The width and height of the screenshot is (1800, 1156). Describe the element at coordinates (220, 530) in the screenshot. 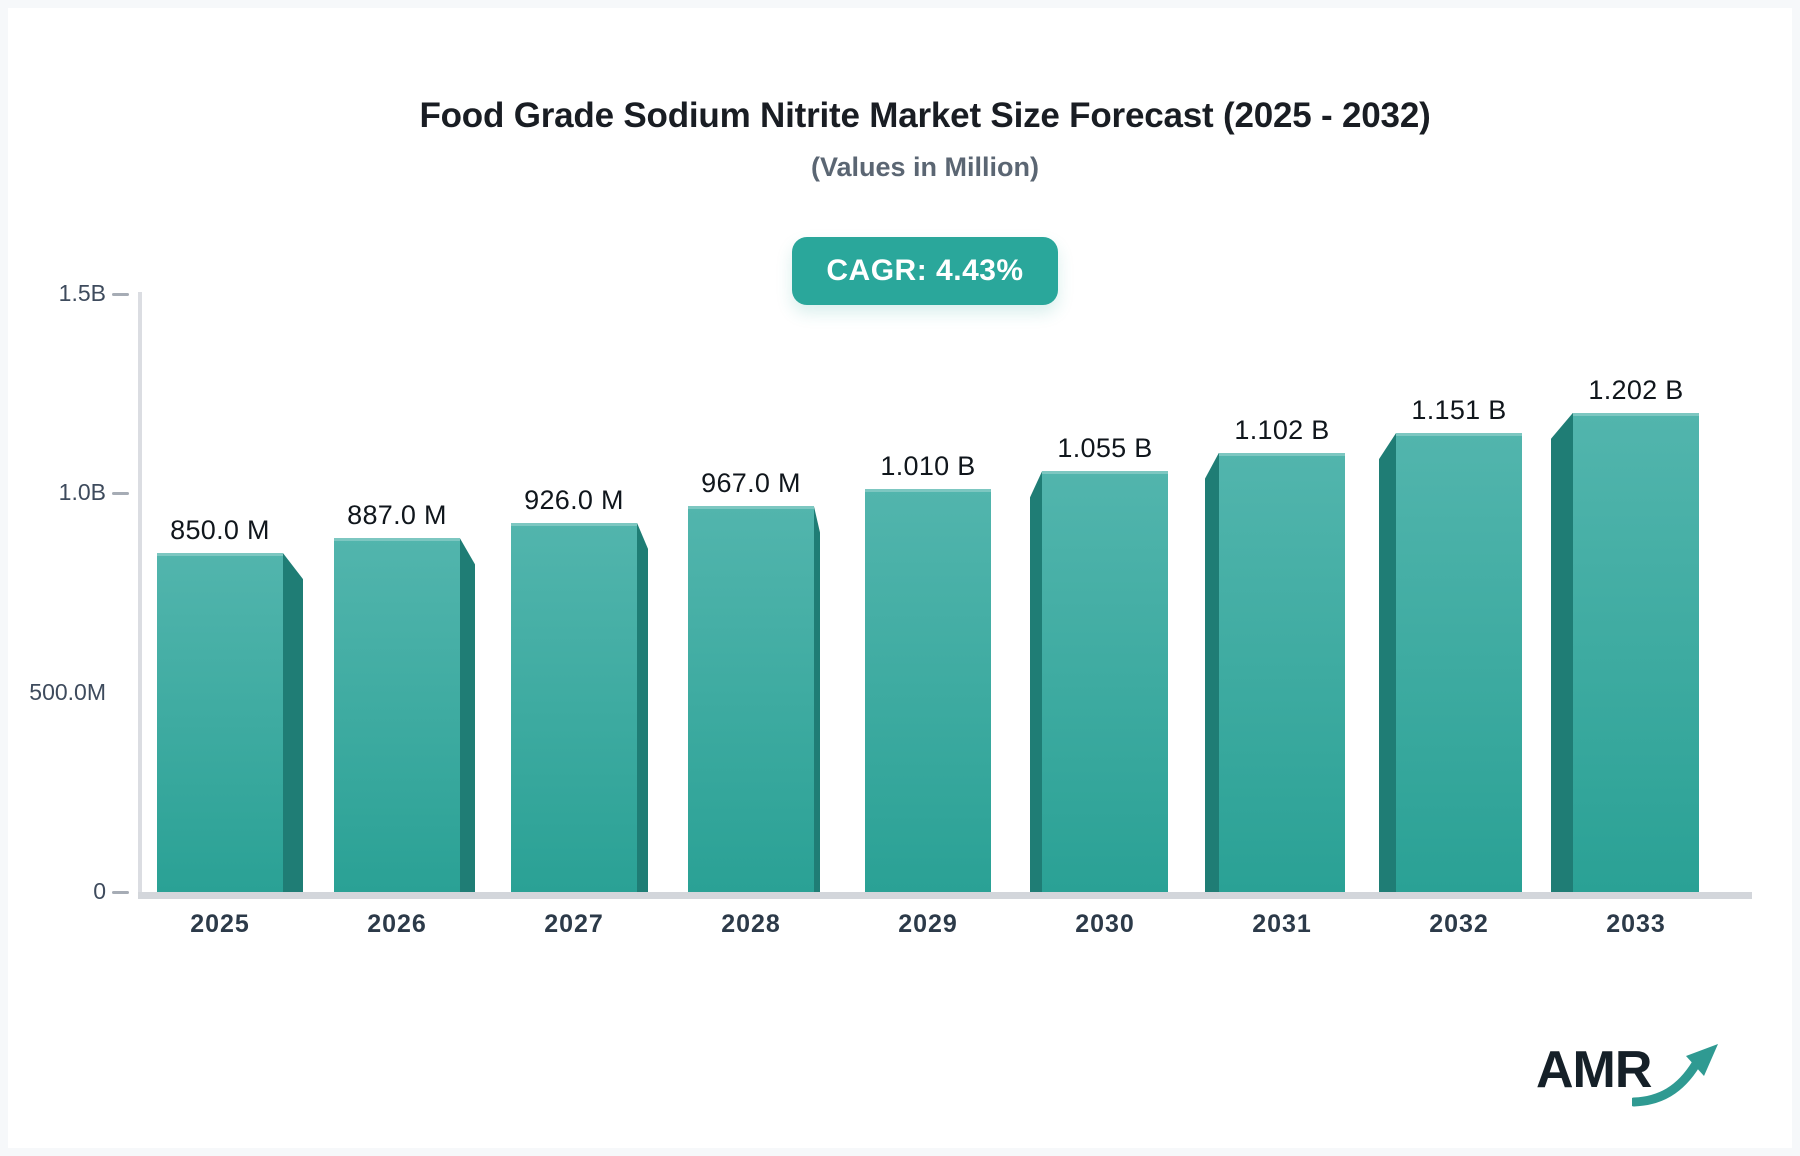

I see `bar-value-label: 850.0 M` at that location.